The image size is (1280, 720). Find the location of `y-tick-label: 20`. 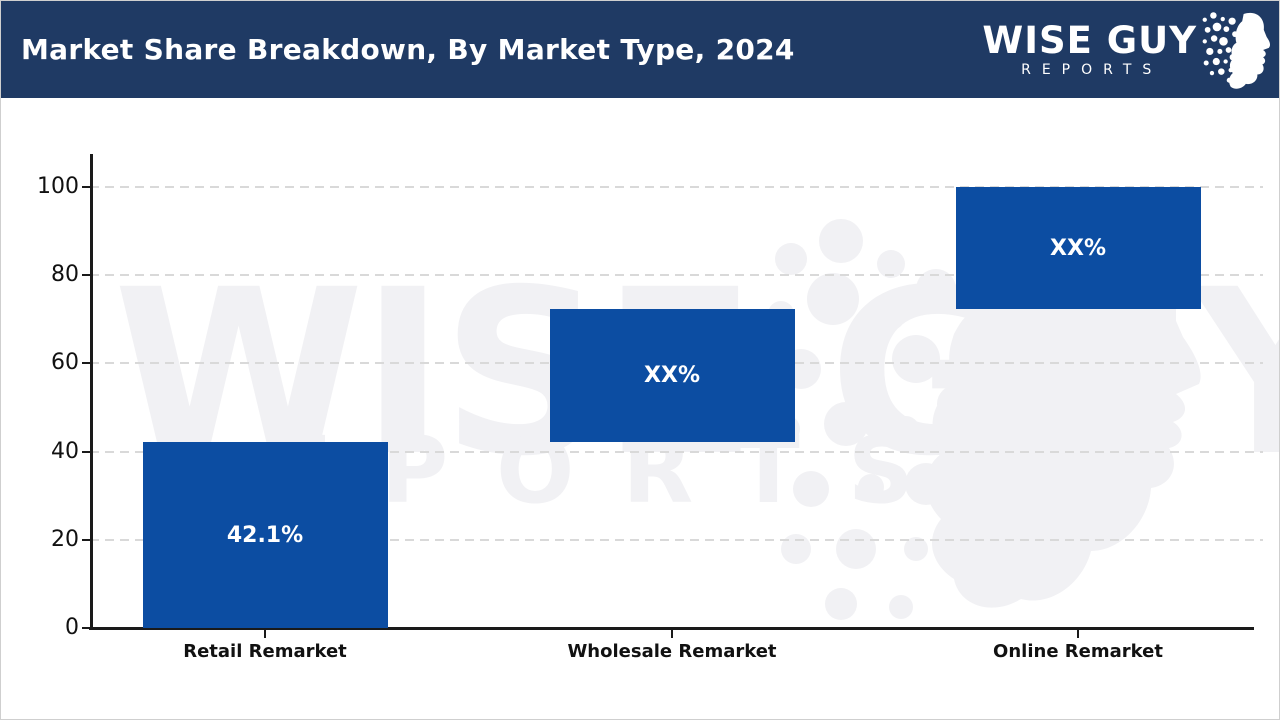

y-tick-label: 20 is located at coordinates (65, 539).